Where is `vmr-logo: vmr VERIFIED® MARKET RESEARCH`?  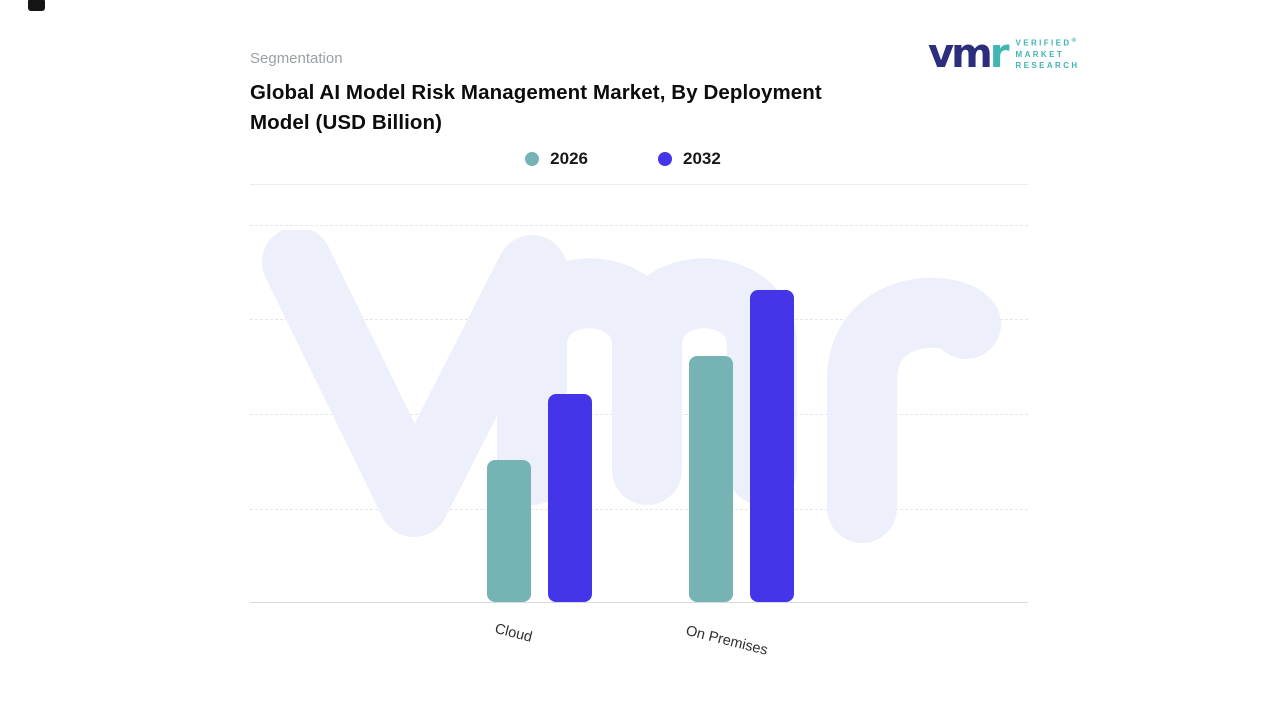 vmr-logo: vmr VERIFIED® MARKET RESEARCH is located at coordinates (1004, 54).